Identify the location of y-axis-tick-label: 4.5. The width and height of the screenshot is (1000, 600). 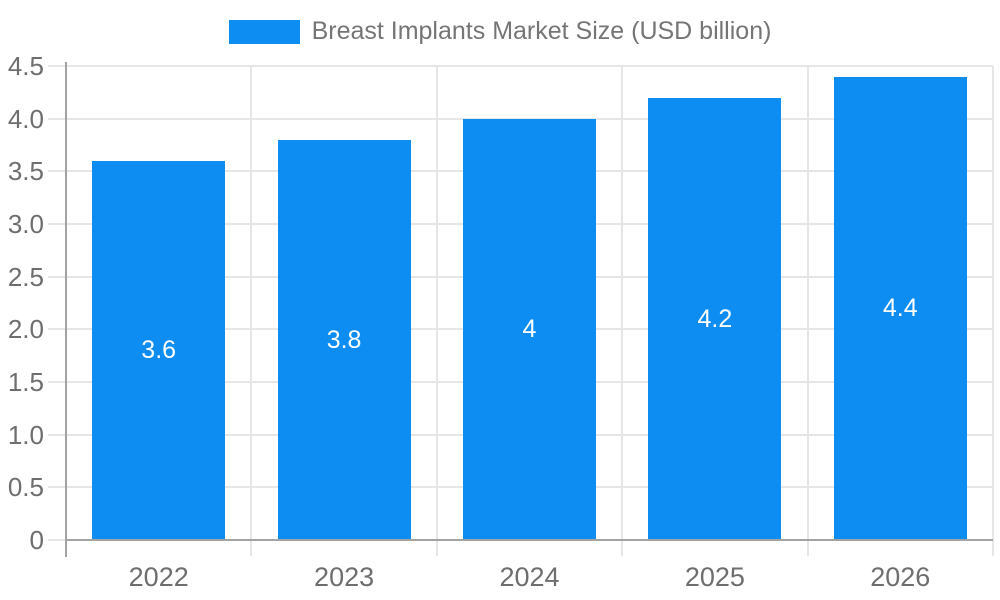
(25, 66).